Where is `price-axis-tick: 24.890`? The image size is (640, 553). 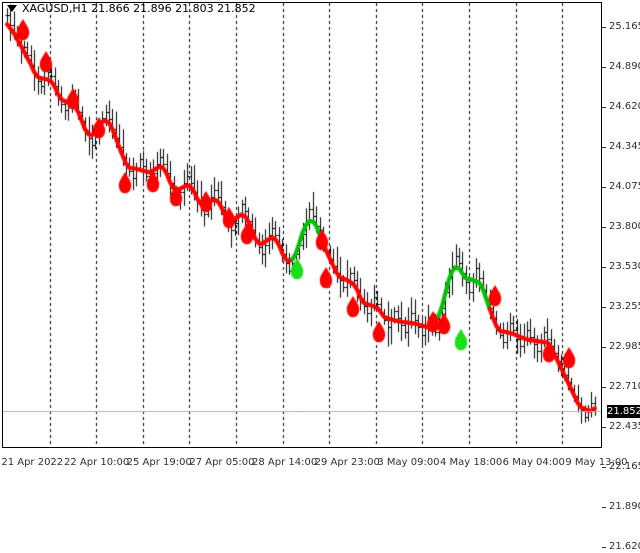
price-axis-tick: 24.890 is located at coordinates (621, 67).